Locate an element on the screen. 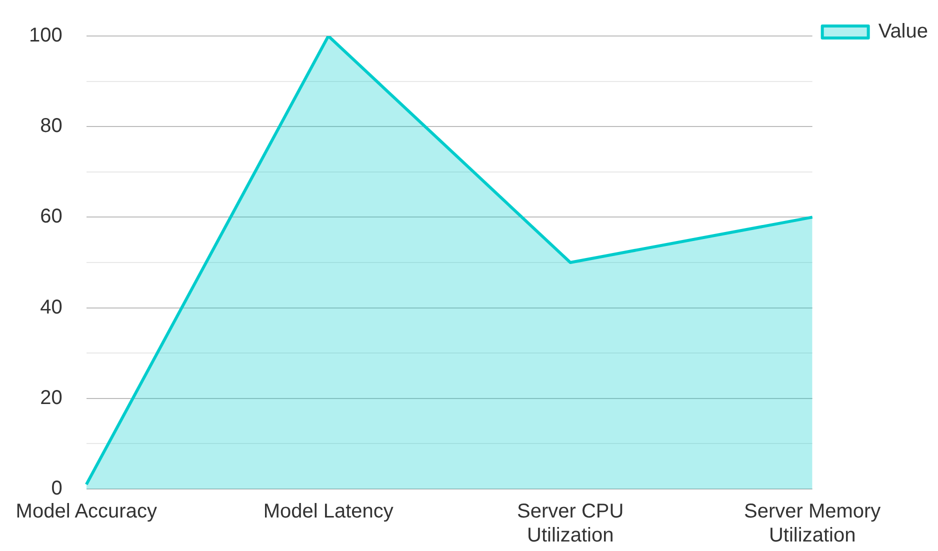 This screenshot has width=938, height=551. y-tick-label: 0 is located at coordinates (56, 489).